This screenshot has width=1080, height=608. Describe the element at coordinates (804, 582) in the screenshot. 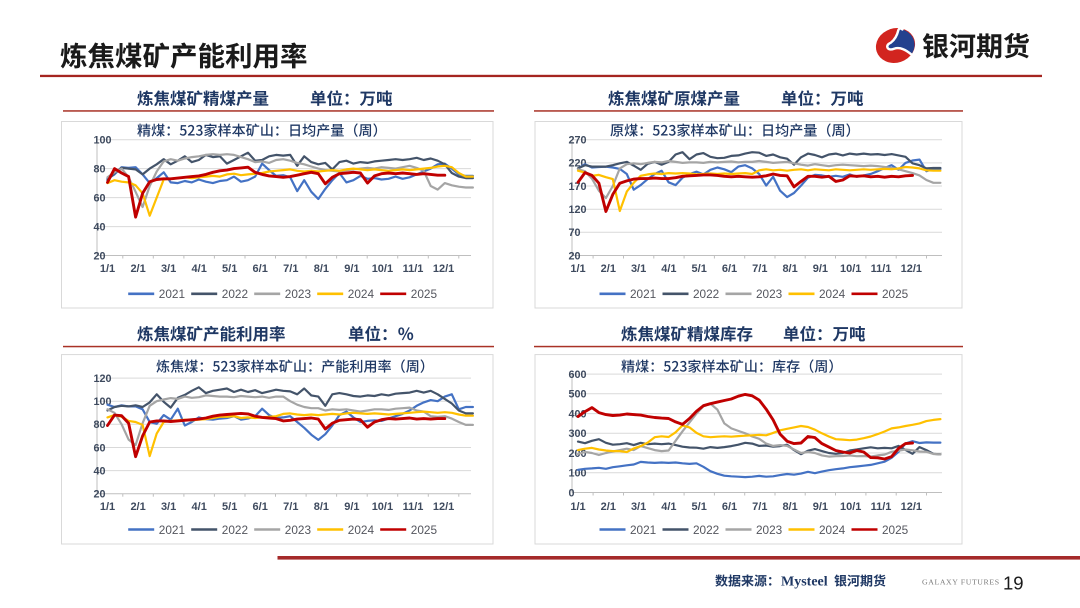

I see `svg-text: Mysteel` at that location.